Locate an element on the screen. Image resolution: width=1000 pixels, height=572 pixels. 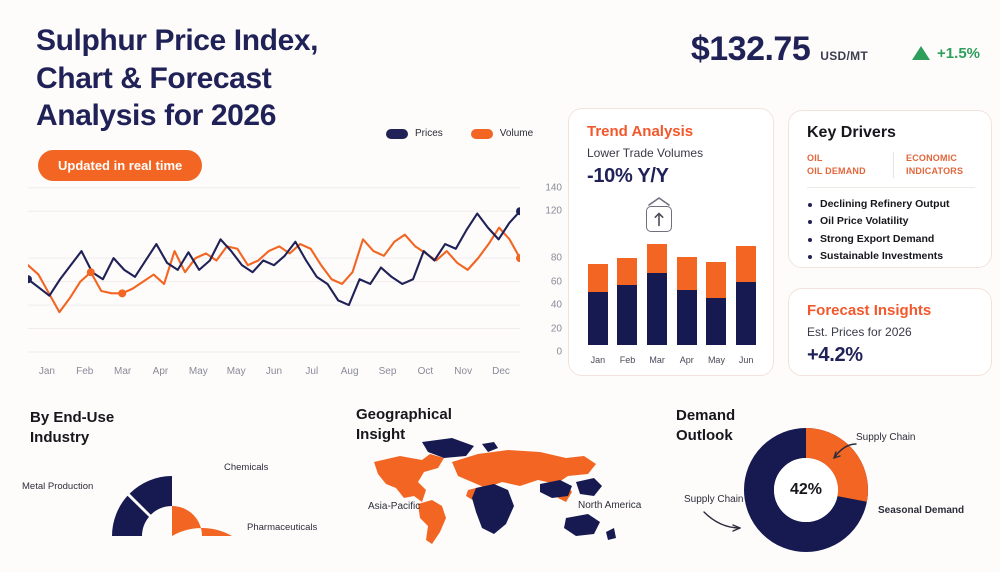
chart-gridlines is located at coordinates (274, 270).